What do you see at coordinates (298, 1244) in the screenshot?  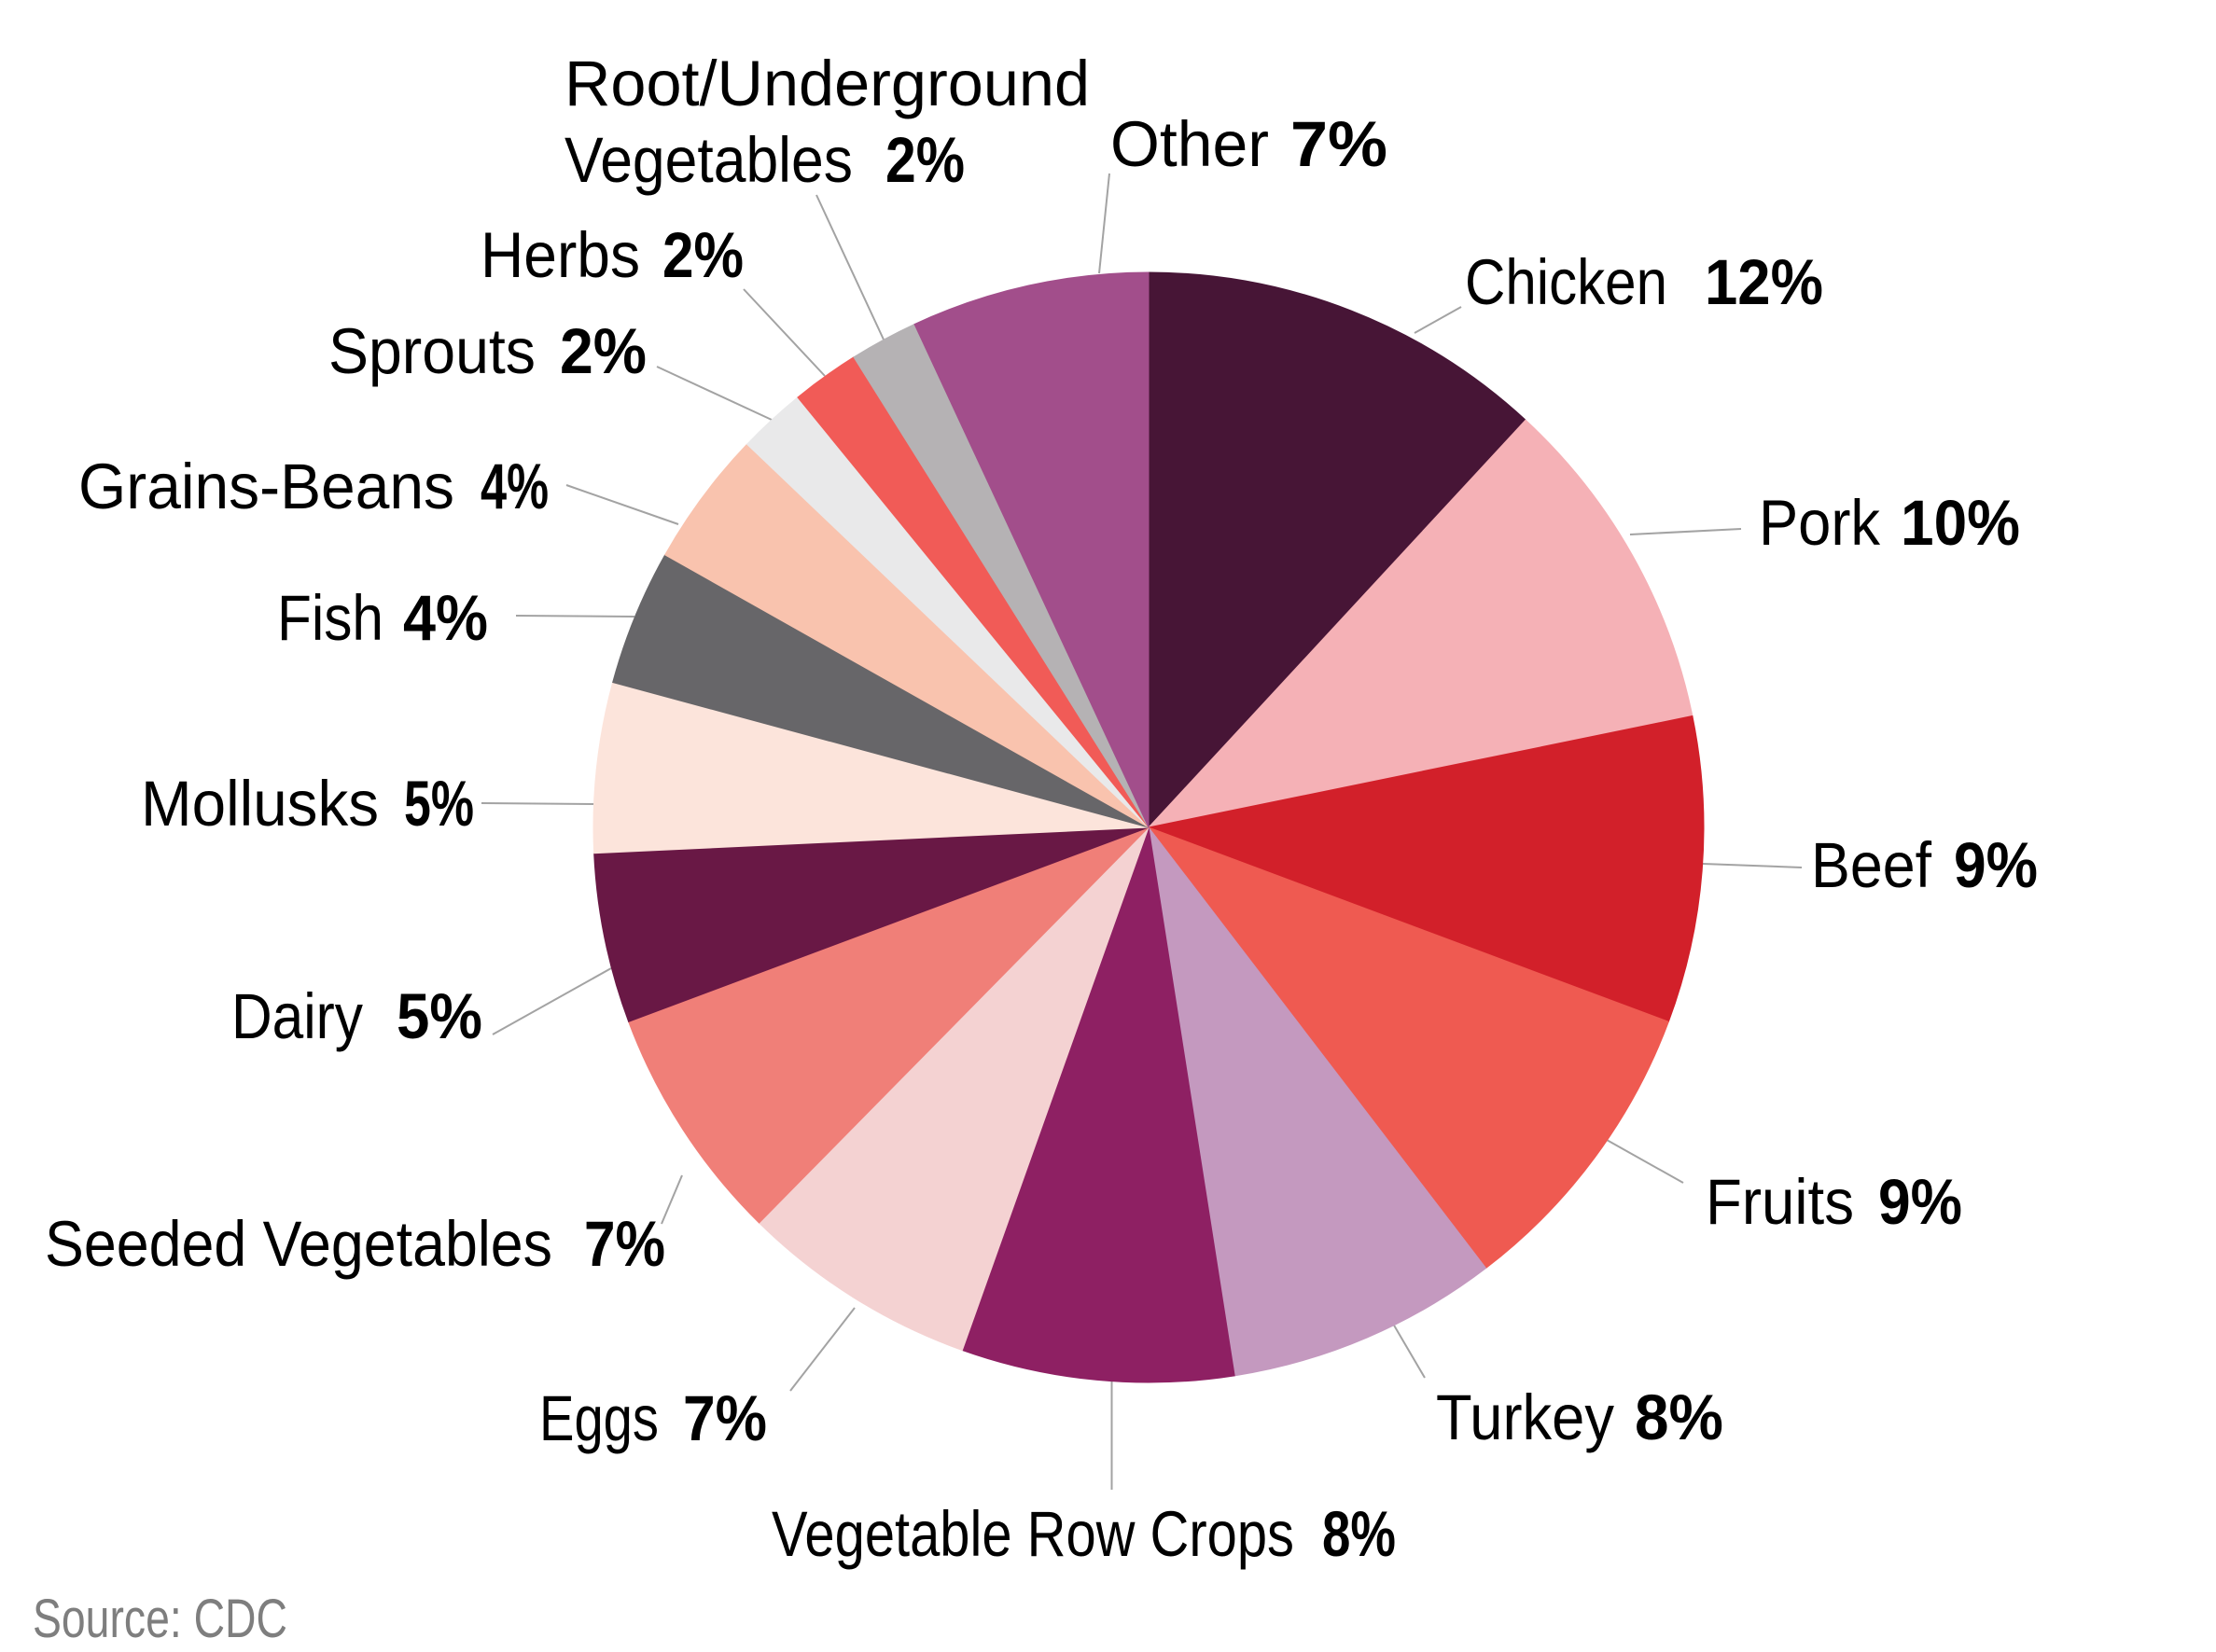 I see `svg-text: Seeded Vegetables` at bounding box center [298, 1244].